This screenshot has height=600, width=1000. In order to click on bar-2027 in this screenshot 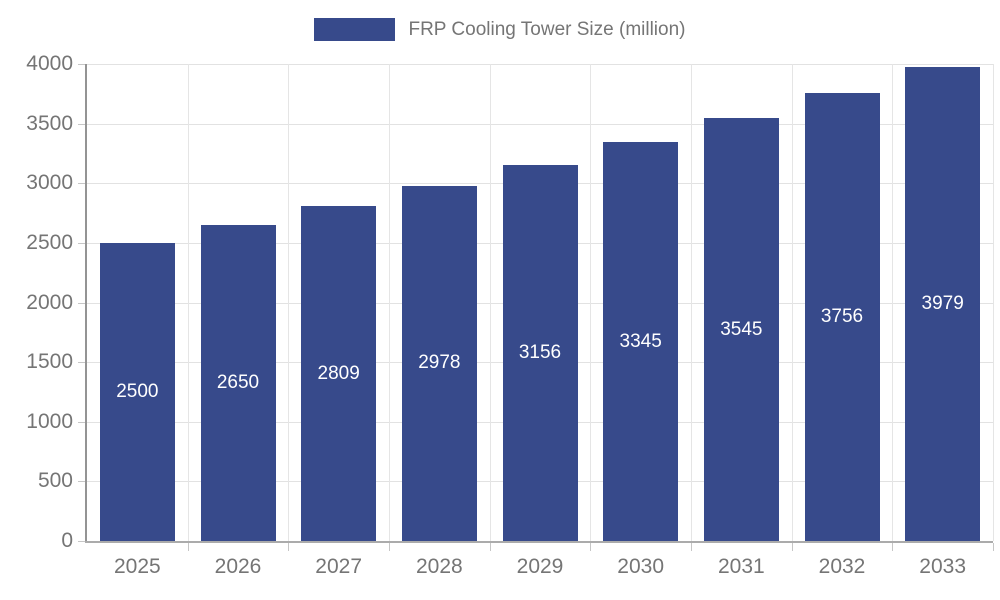, I will do `click(339, 373)`.